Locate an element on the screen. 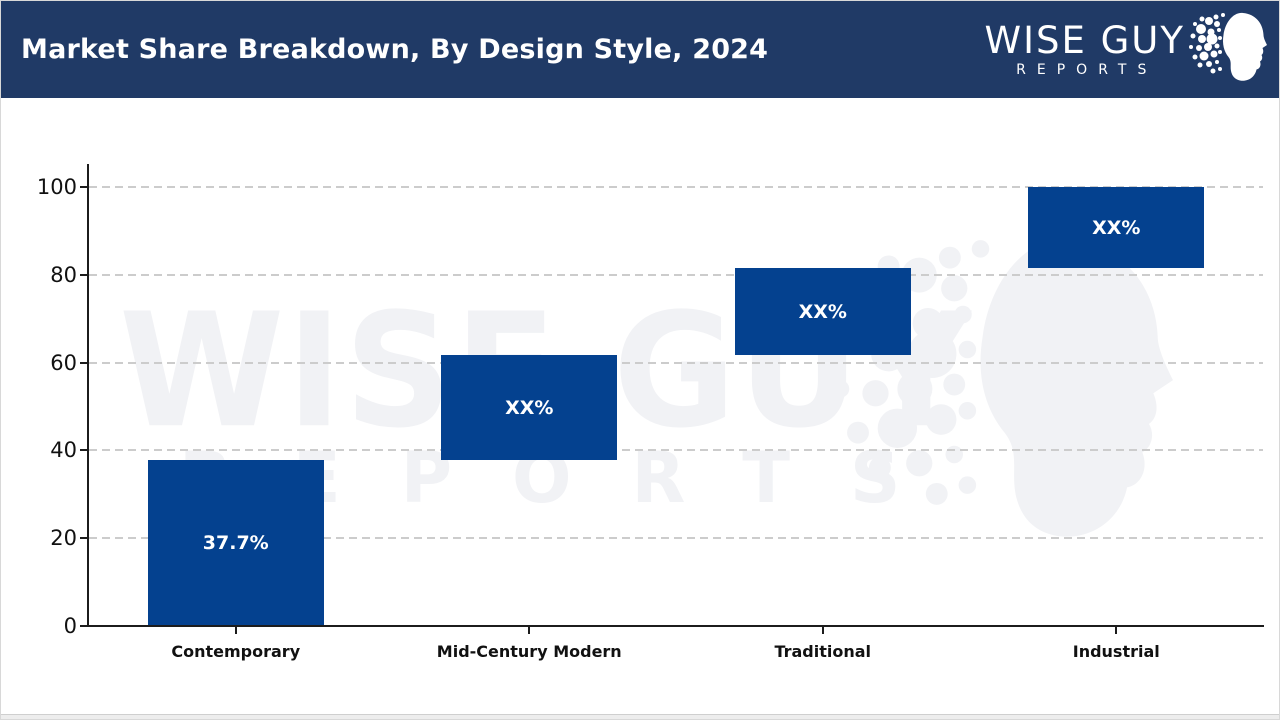 This screenshot has width=1280, height=720. bar-traditional: XX% is located at coordinates (822, 312).